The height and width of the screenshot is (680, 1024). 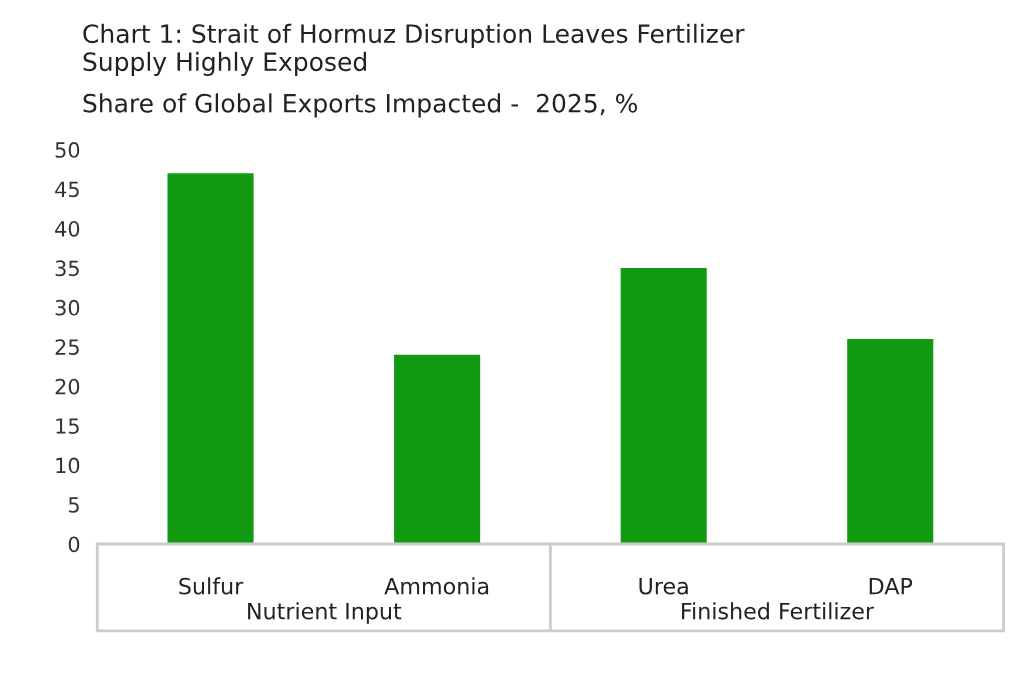 What do you see at coordinates (211, 586) in the screenshot?
I see `x-tick-label: Sulfur` at bounding box center [211, 586].